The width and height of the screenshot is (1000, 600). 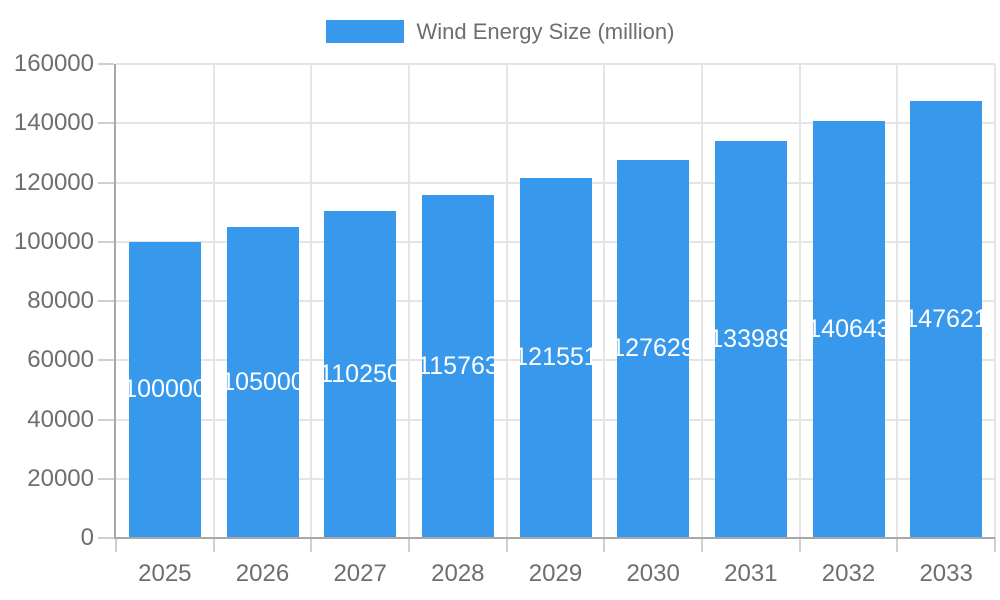 What do you see at coordinates (60, 419) in the screenshot?
I see `y-tick-label: 40000` at bounding box center [60, 419].